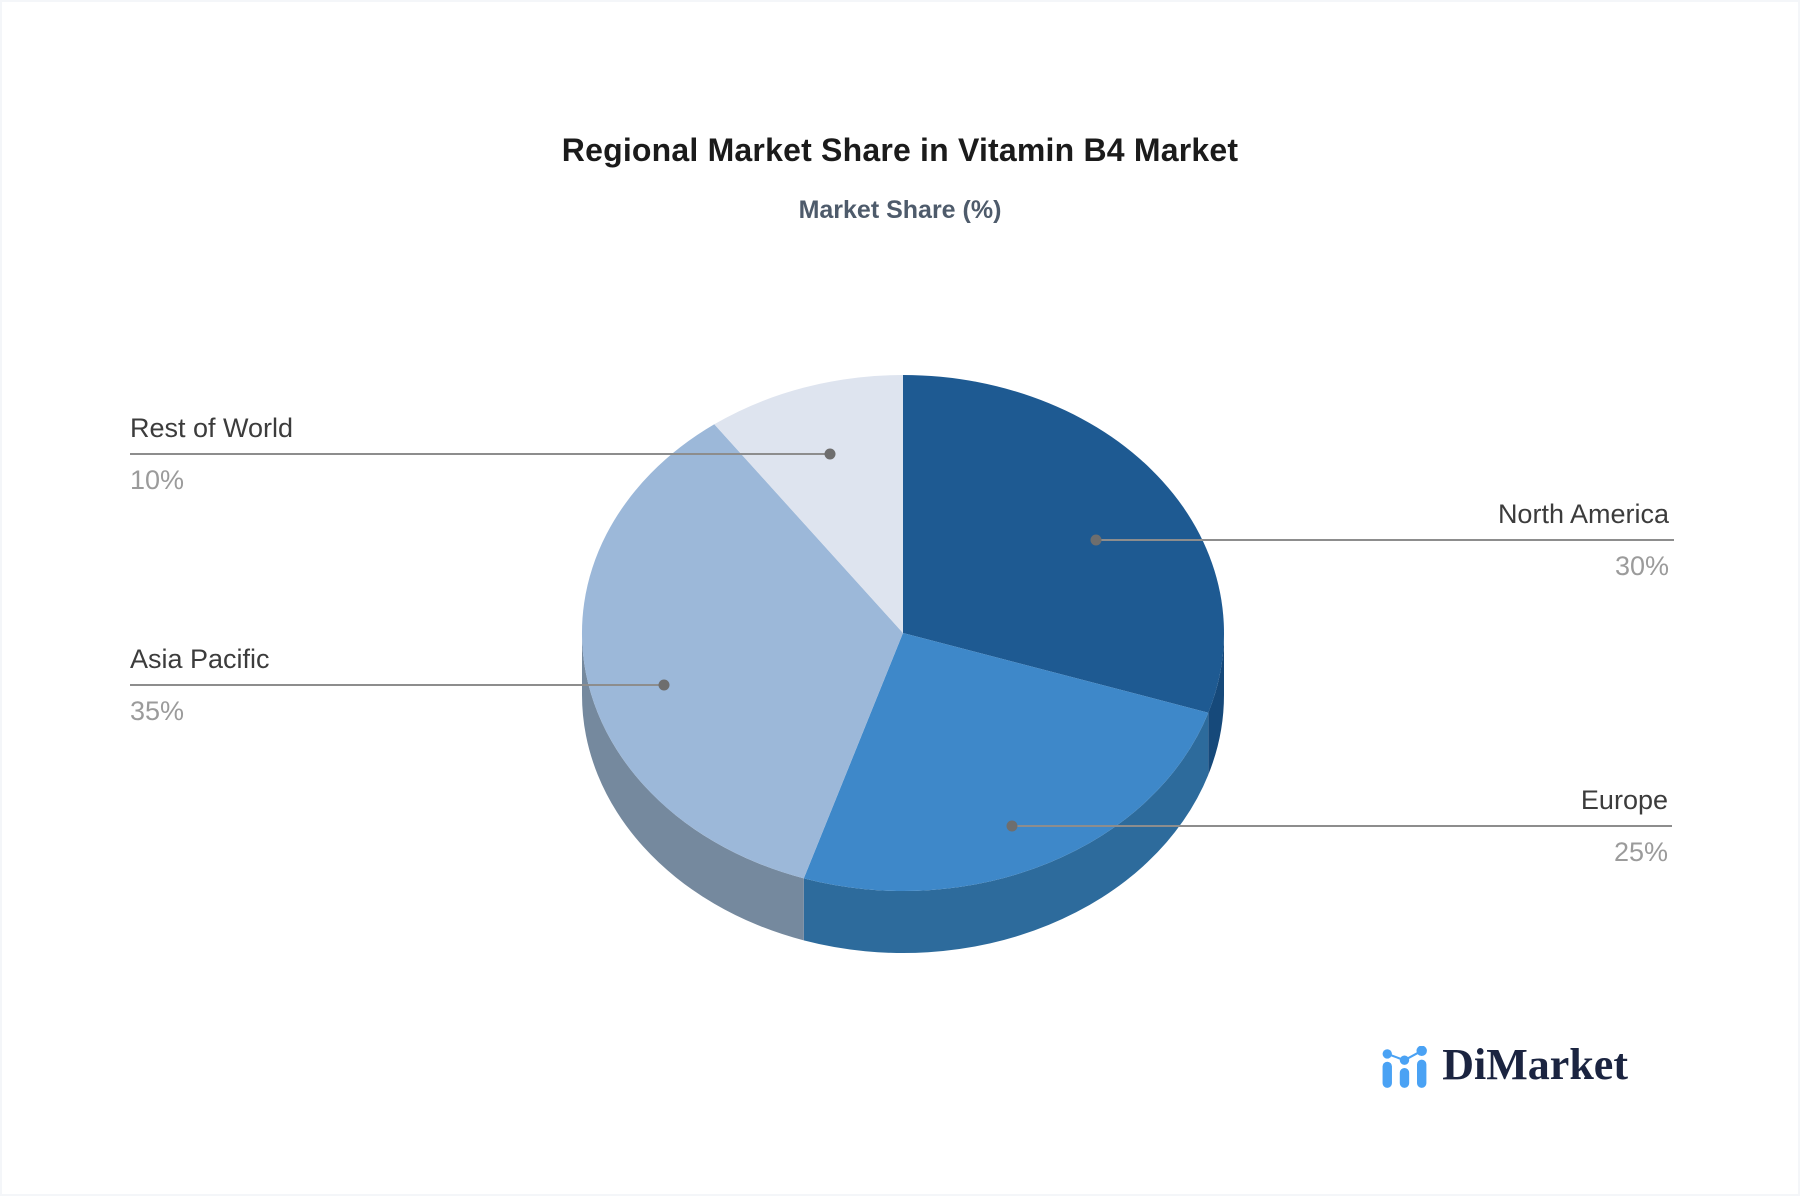 The image size is (1800, 1196). Describe the element at coordinates (211, 454) in the screenshot. I see `callout-rest-of-world: Rest of World 10%` at that location.